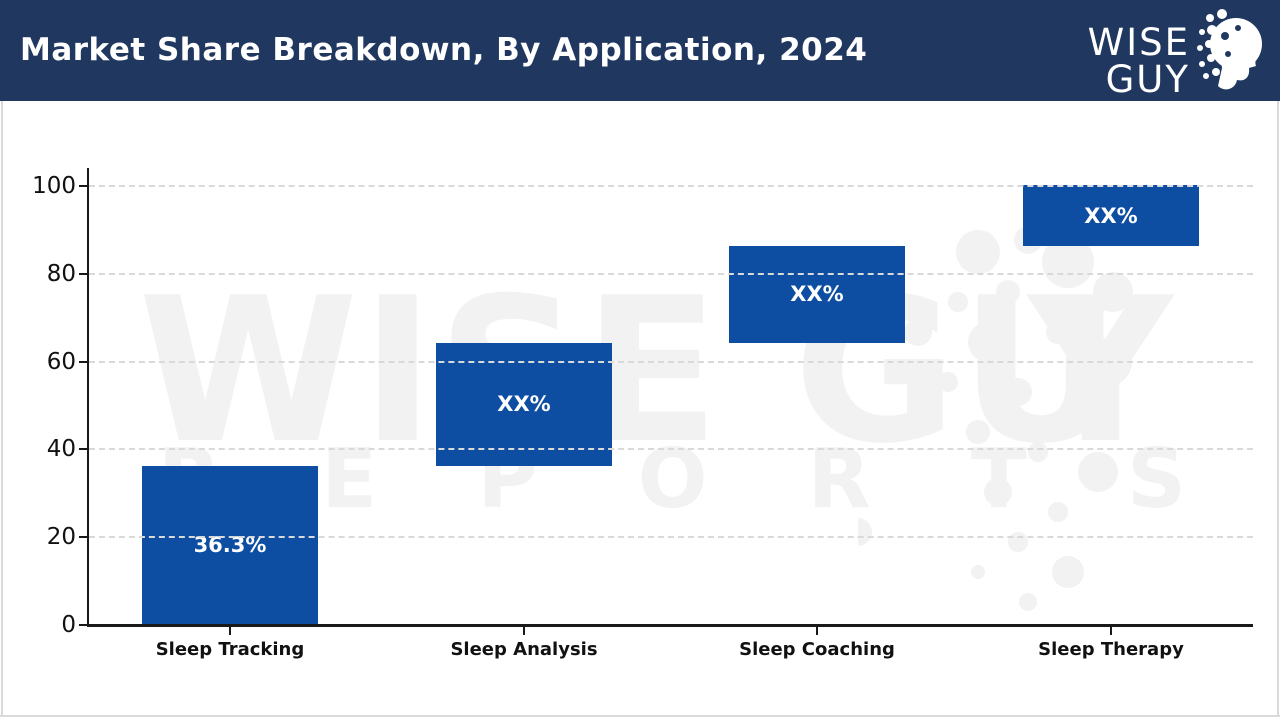  What do you see at coordinates (2, 409) in the screenshot?
I see `frame-left` at bounding box center [2, 409].